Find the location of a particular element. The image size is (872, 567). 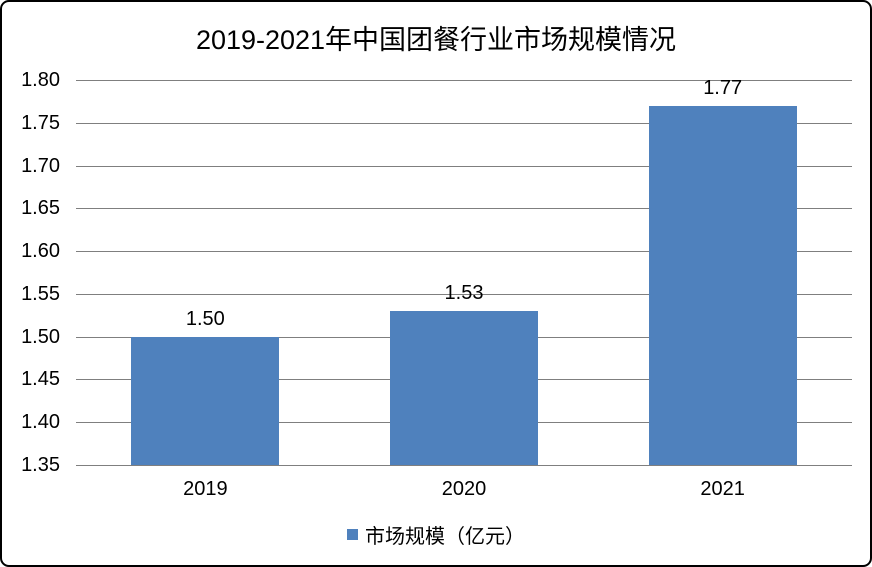

bar-value-label: 1.77 is located at coordinates (723, 87).